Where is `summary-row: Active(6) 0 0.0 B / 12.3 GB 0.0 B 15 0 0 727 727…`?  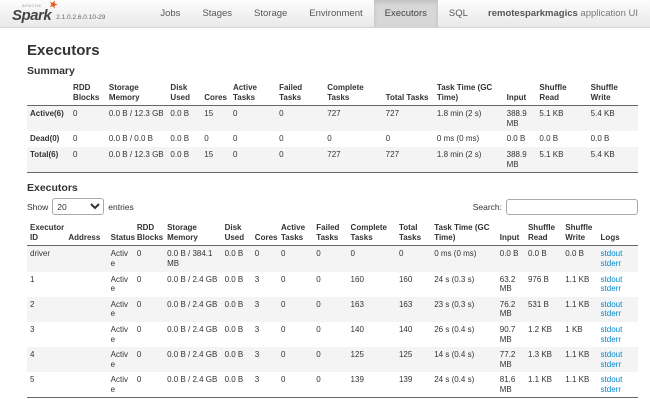
summary-row: Active(6) 0 0.0 B / 12.3 GB 0.0 B 15 0 0 727 727… is located at coordinates (332, 118).